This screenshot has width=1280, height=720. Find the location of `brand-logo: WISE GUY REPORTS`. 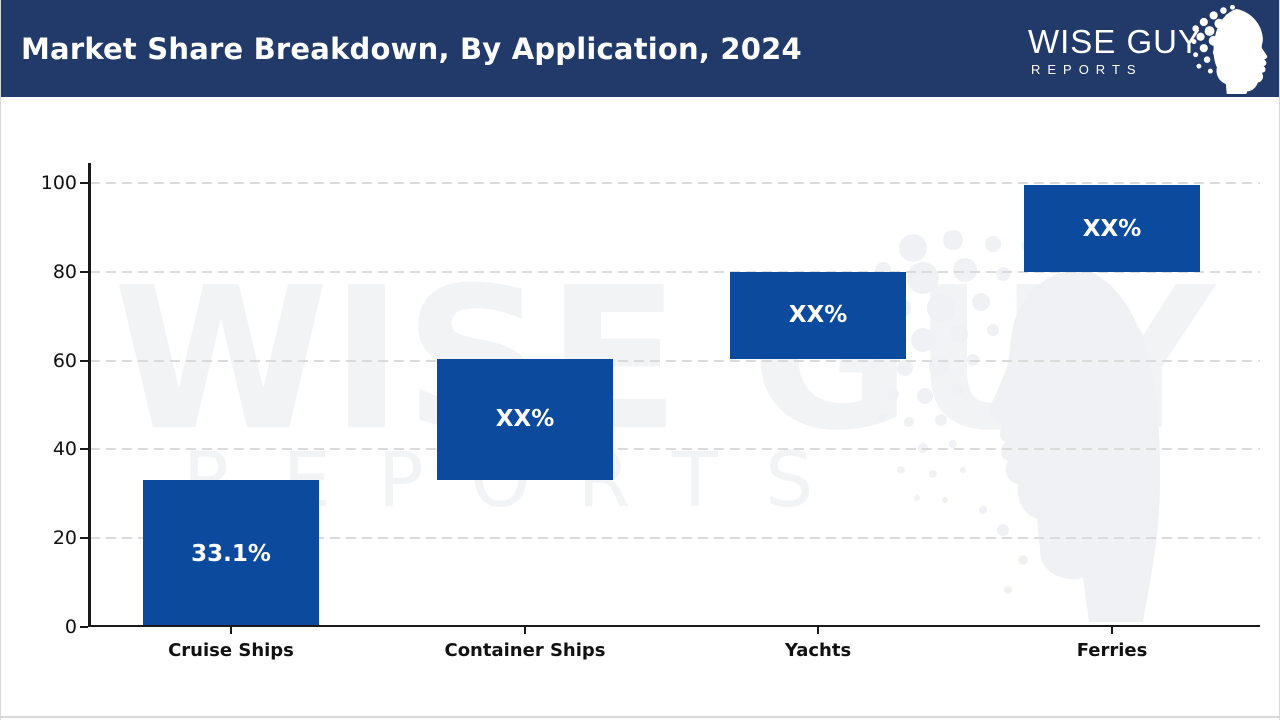

brand-logo: WISE GUY REPORTS is located at coordinates (1150, 49).